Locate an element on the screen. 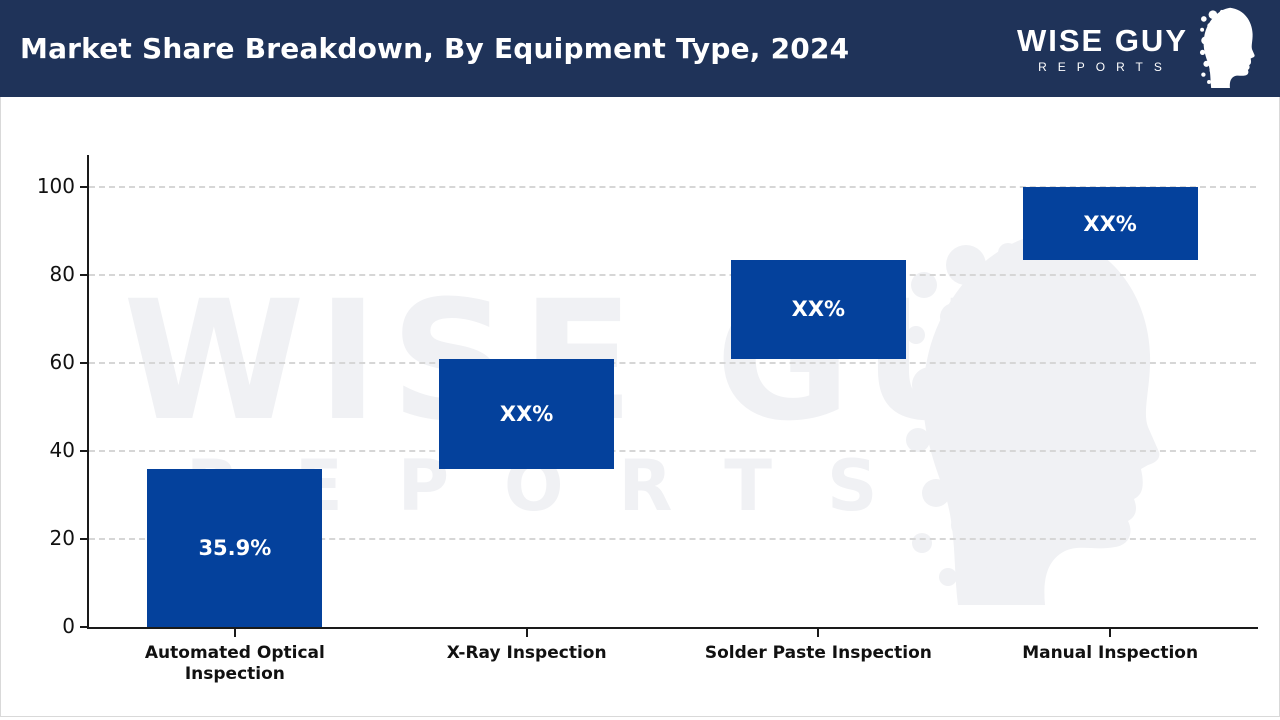 The image size is (1280, 720). x-axis-line is located at coordinates (672, 628).